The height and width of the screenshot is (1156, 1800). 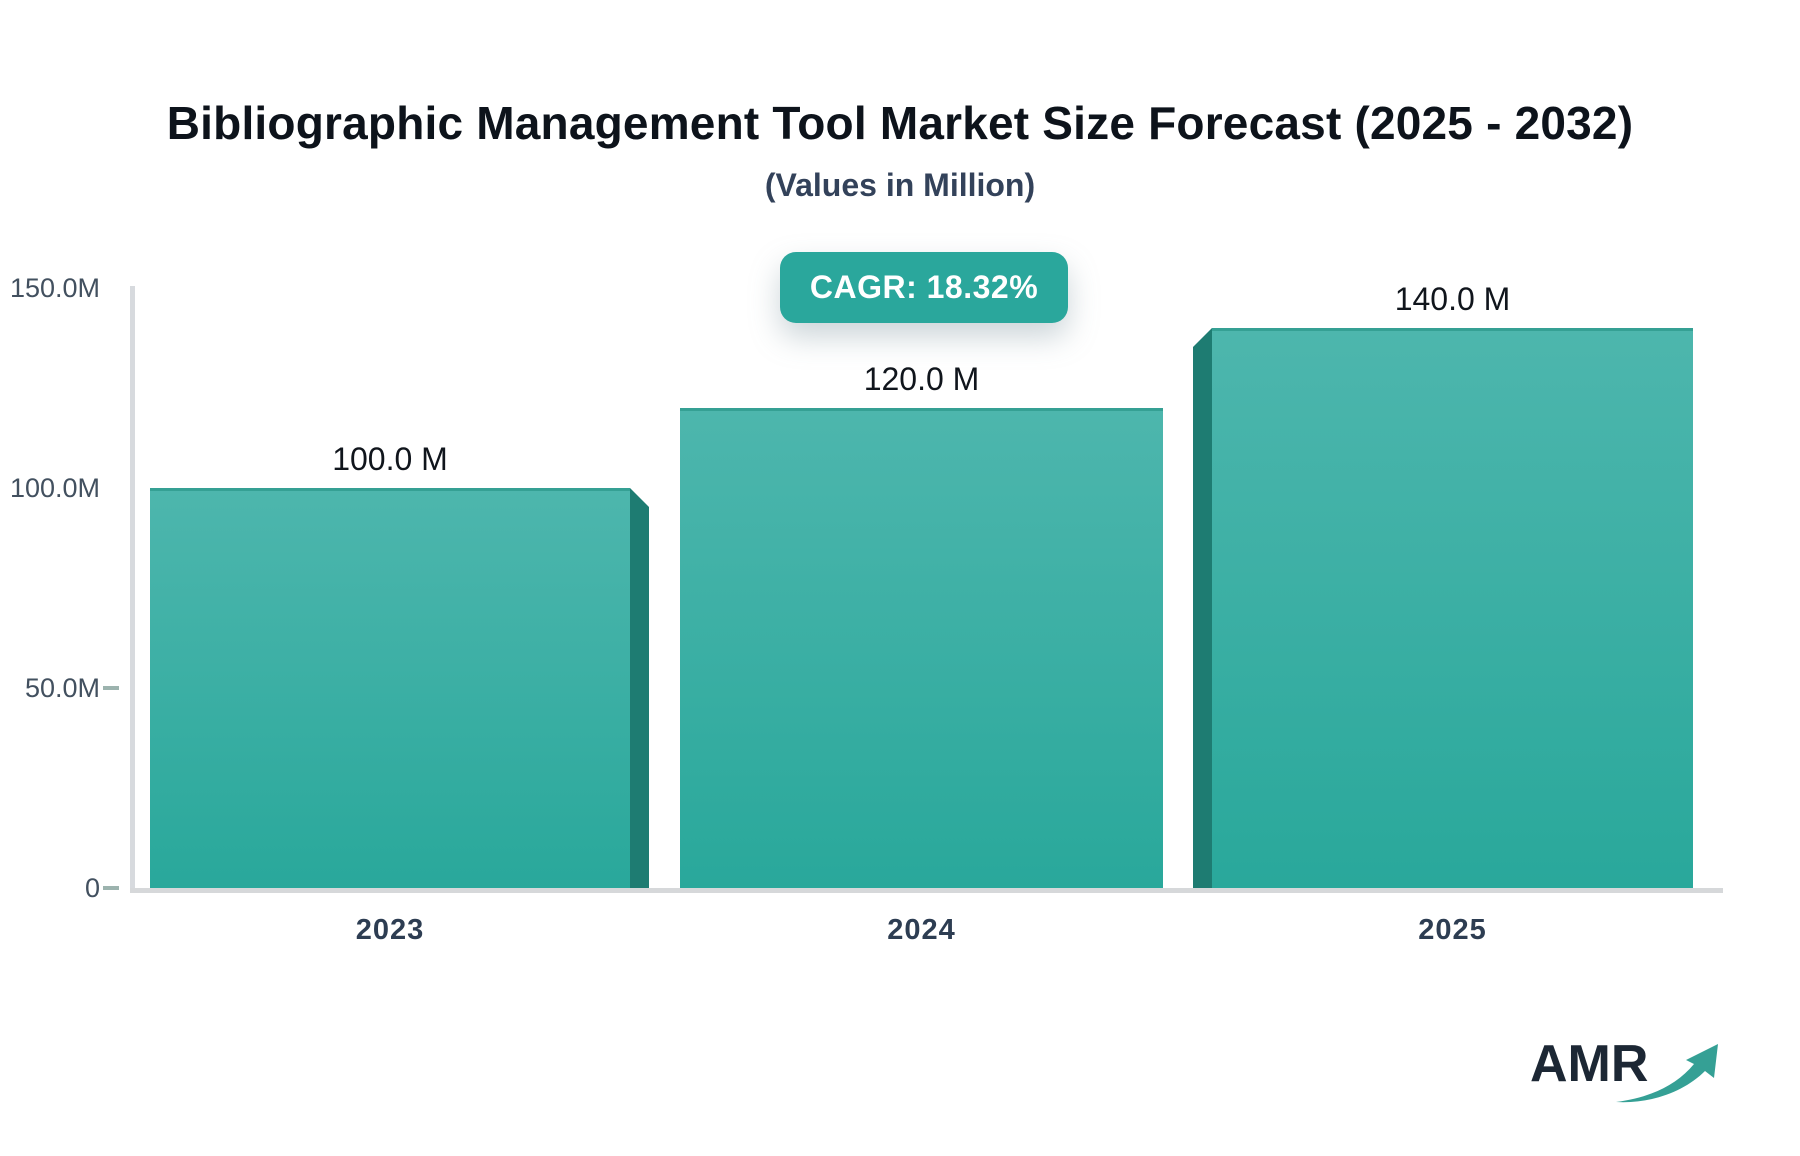 I want to click on bar-group-2024: 120.0 M 2024, so click(x=921, y=653).